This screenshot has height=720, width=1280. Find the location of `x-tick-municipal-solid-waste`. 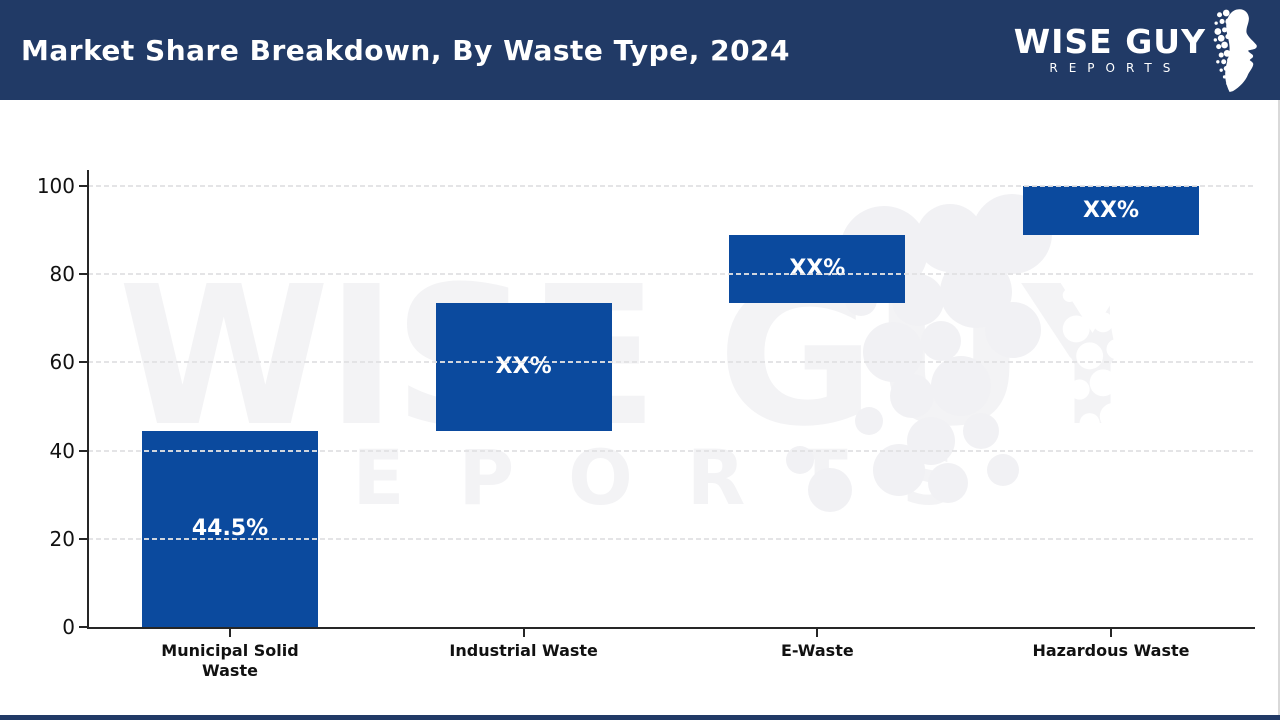

x-tick-municipal-solid-waste is located at coordinates (230, 633).